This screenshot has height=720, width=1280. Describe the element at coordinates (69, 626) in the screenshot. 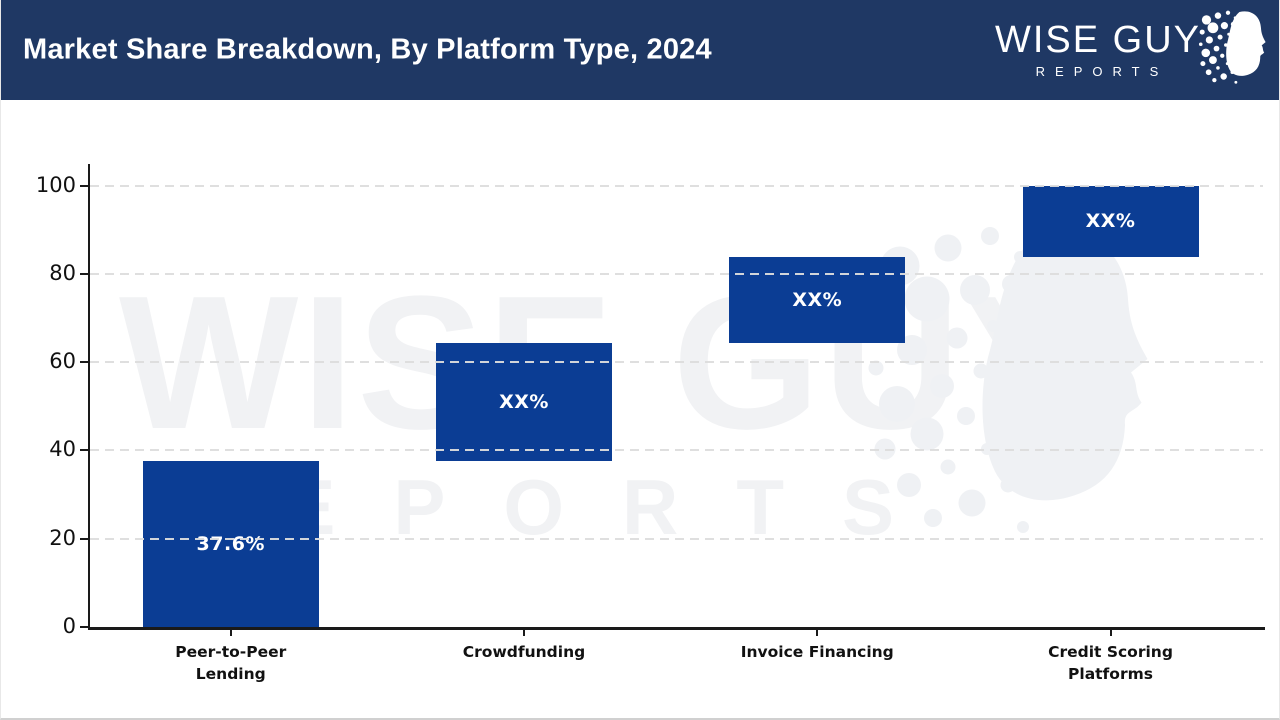

I see `y-tick-label: 0` at that location.